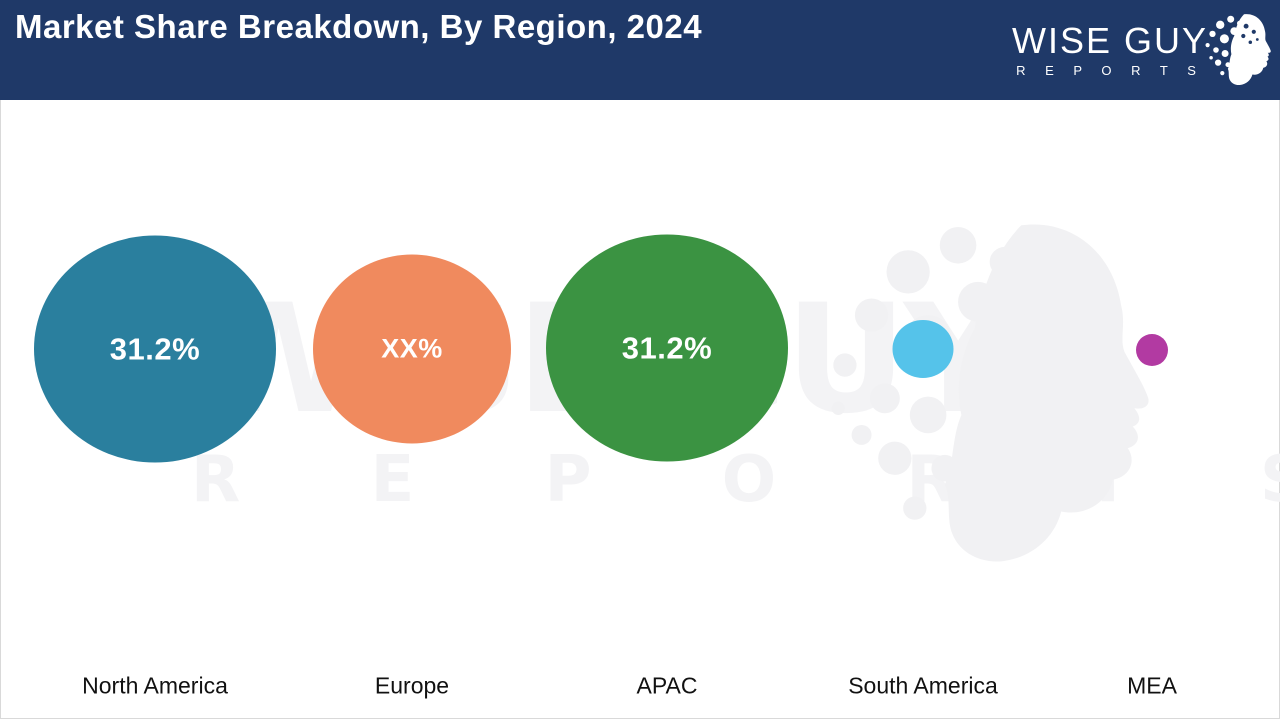 Image resolution: width=1280 pixels, height=720 pixels. What do you see at coordinates (1152, 685) in the screenshot?
I see `category-label-mea: MEA` at bounding box center [1152, 685].